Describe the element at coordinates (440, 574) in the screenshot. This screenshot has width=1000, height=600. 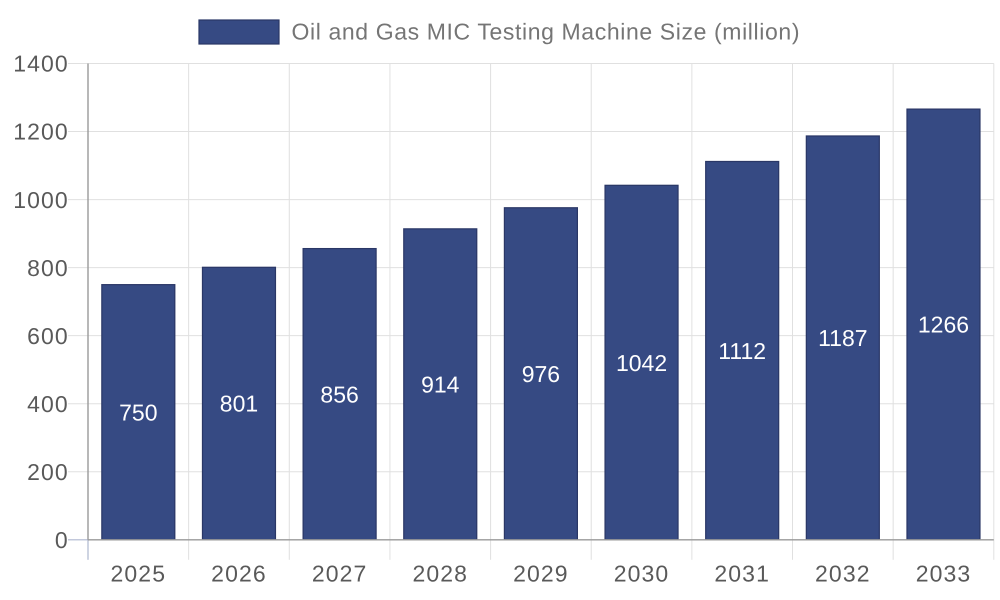
I see `svg-text: 2028` at that location.